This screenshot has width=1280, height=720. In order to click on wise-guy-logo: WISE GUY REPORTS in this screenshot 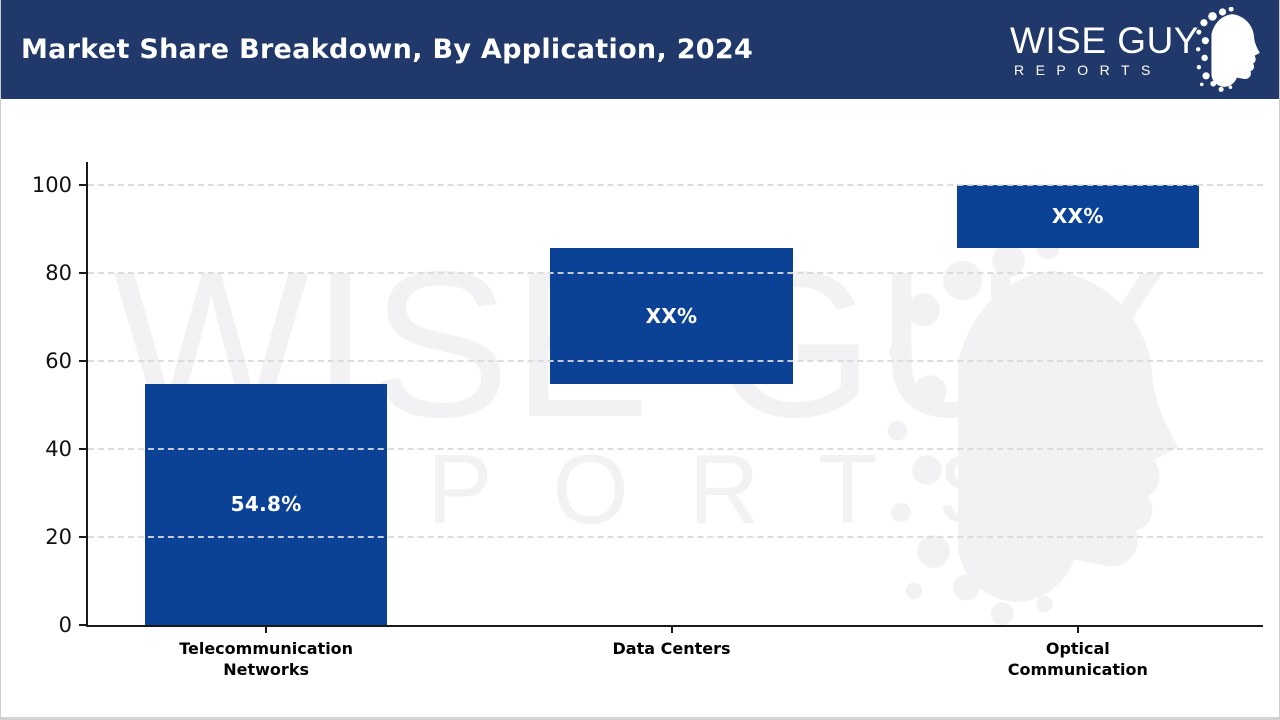, I will do `click(1137, 49)`.